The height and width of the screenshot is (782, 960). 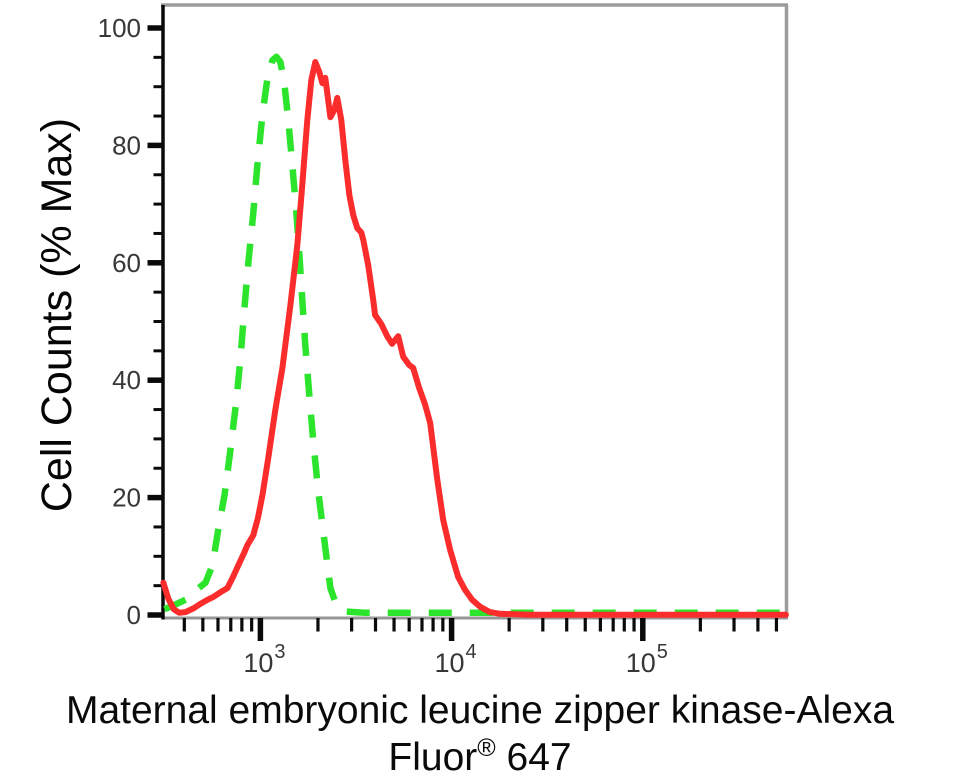 I want to click on y-axis-tick-label: 100, so click(x=119, y=28).